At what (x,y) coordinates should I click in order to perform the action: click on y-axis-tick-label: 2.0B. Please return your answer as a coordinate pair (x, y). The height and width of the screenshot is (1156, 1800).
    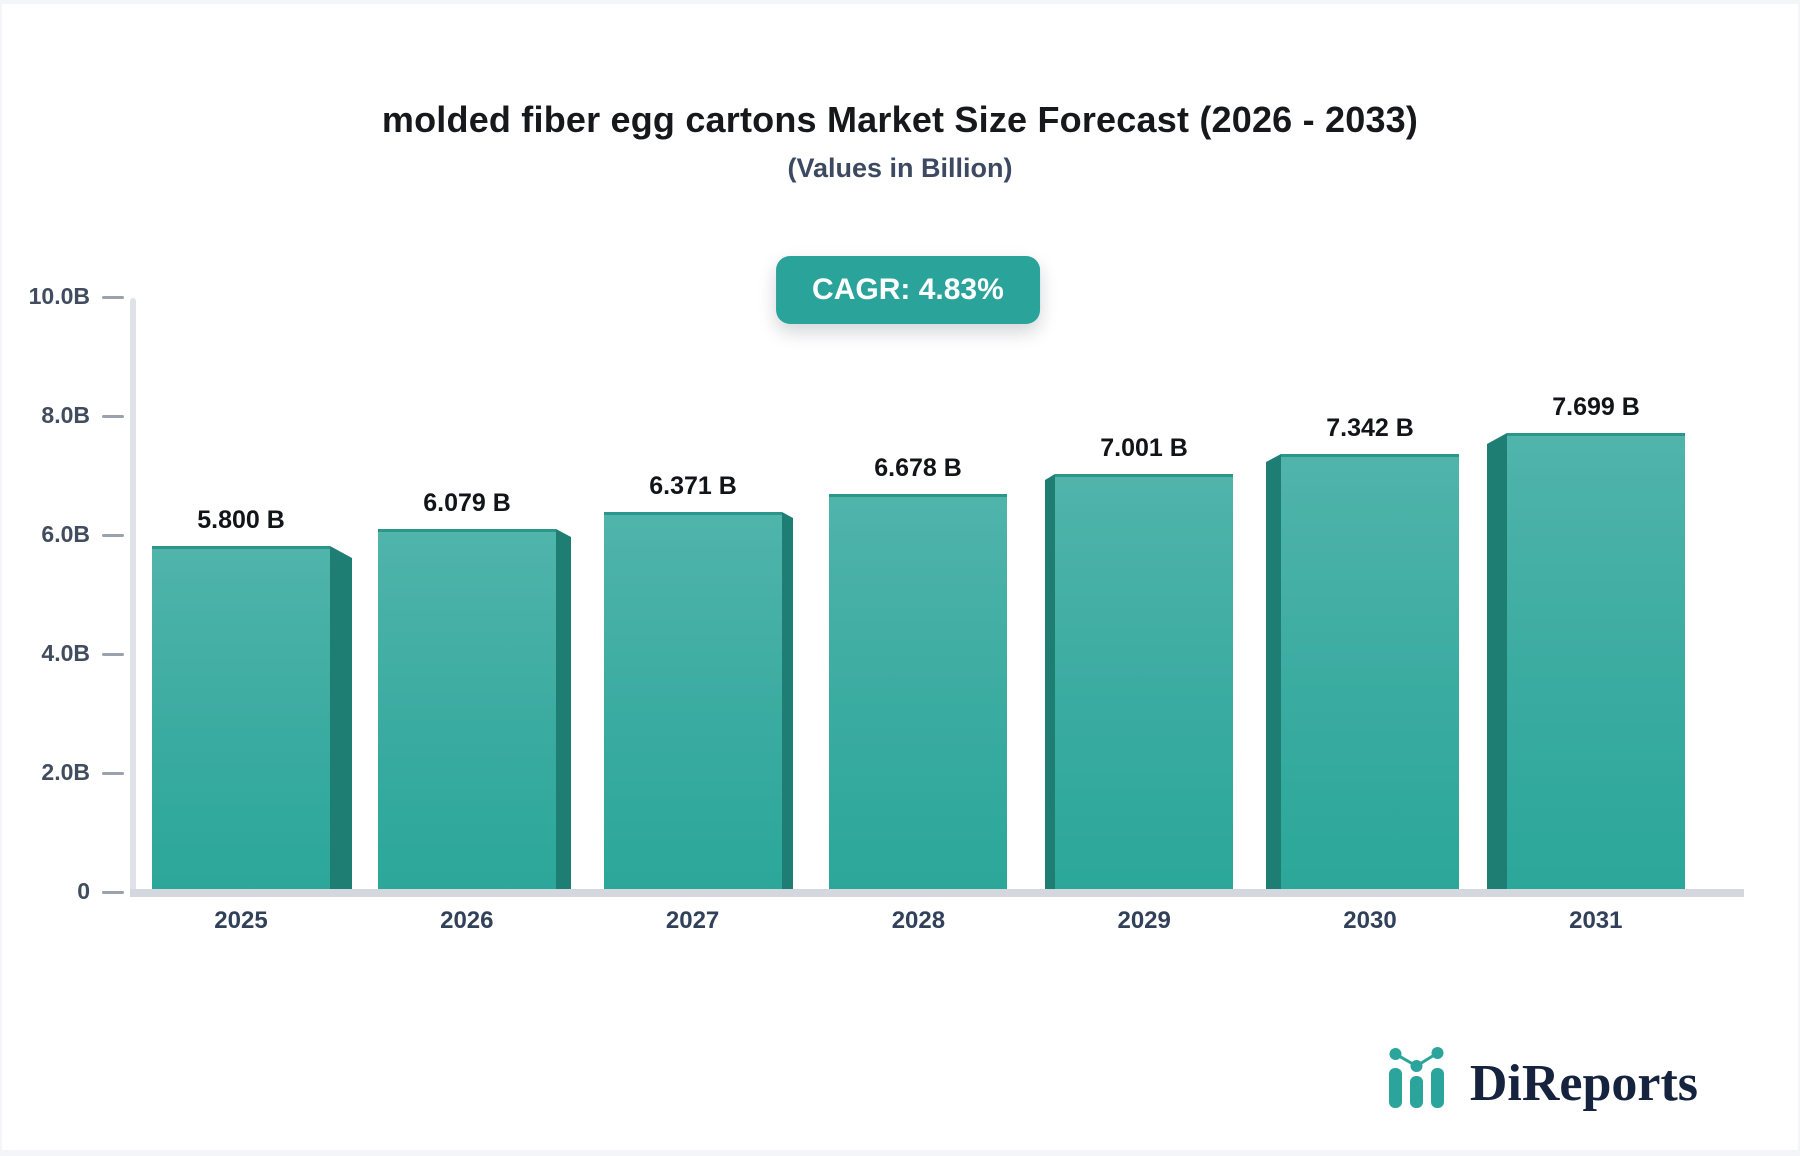
    Looking at the image, I should click on (65, 772).